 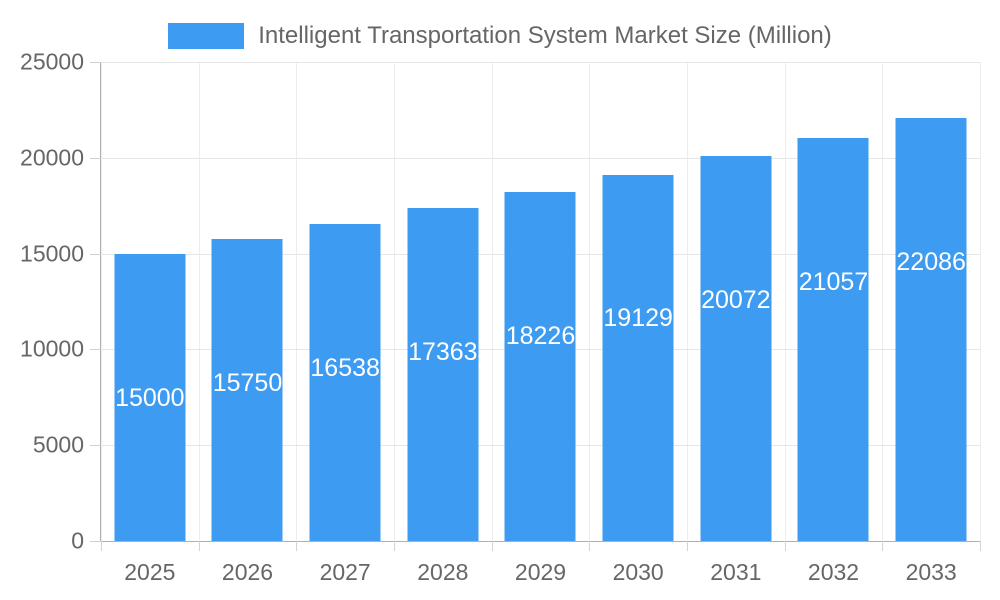 I want to click on bar-group: 19129, so click(x=638, y=301).